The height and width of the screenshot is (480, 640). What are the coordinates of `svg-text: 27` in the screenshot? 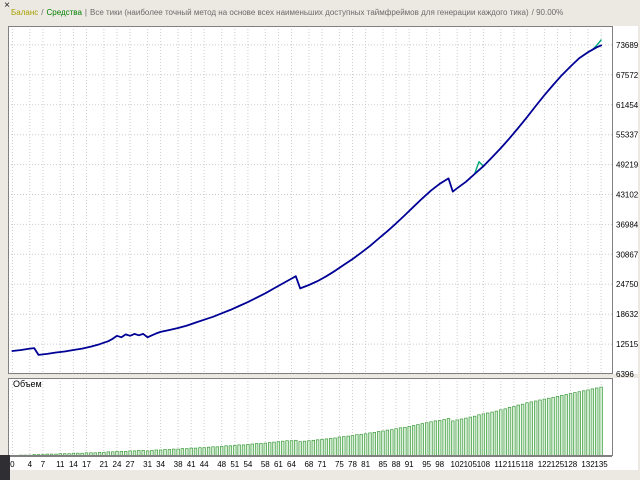 It's located at (130, 464).